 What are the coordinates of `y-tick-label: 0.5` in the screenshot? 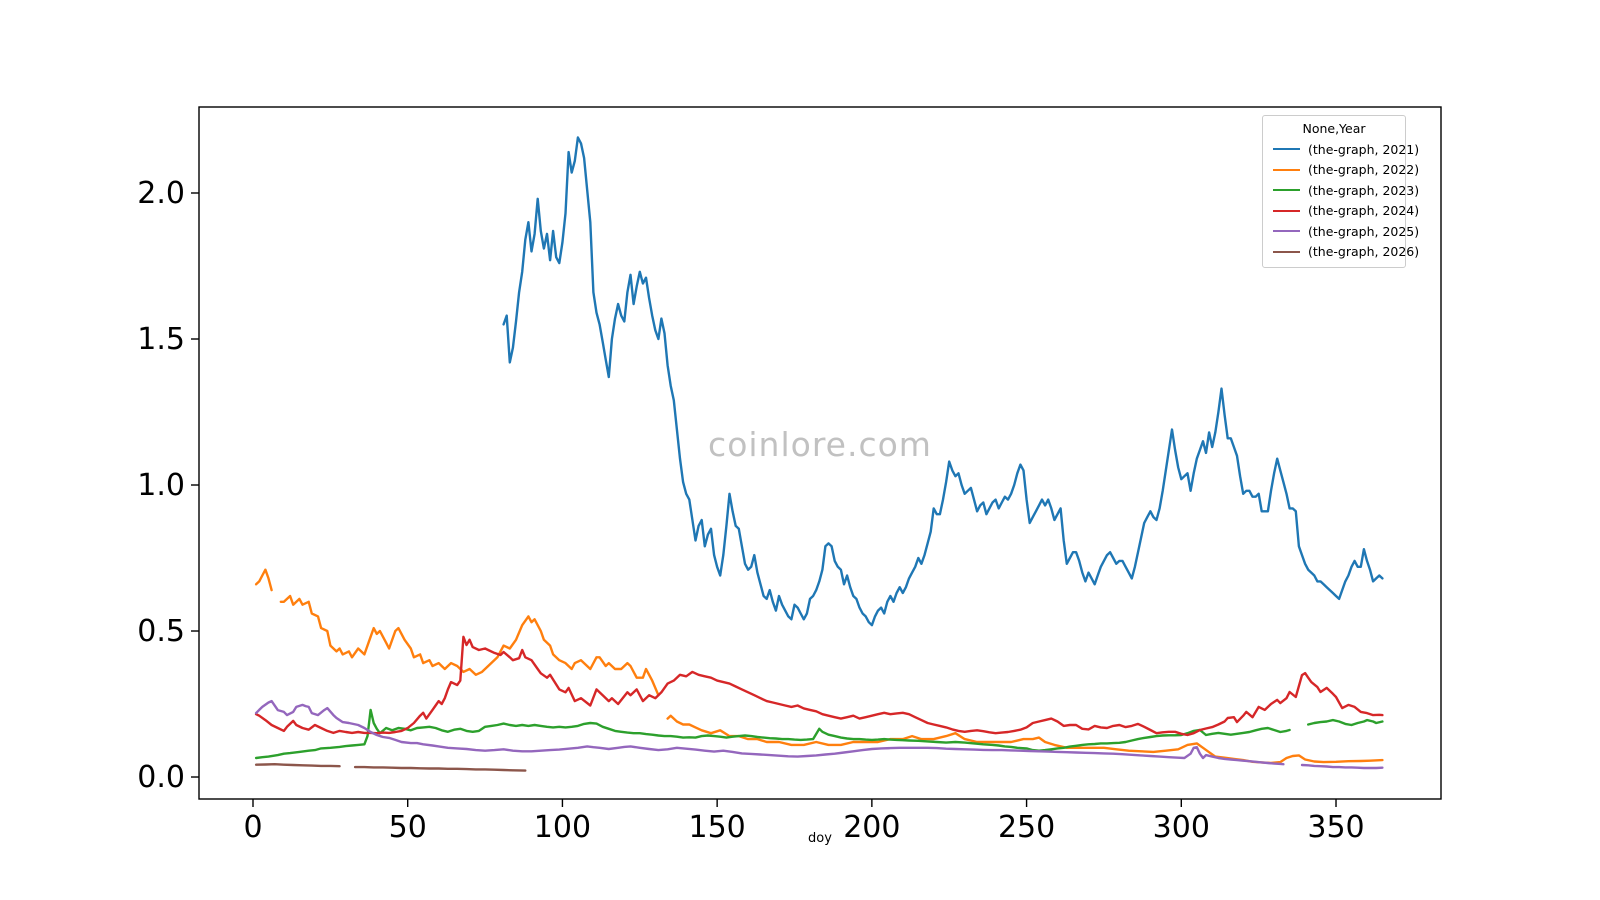 It's located at (161, 631).